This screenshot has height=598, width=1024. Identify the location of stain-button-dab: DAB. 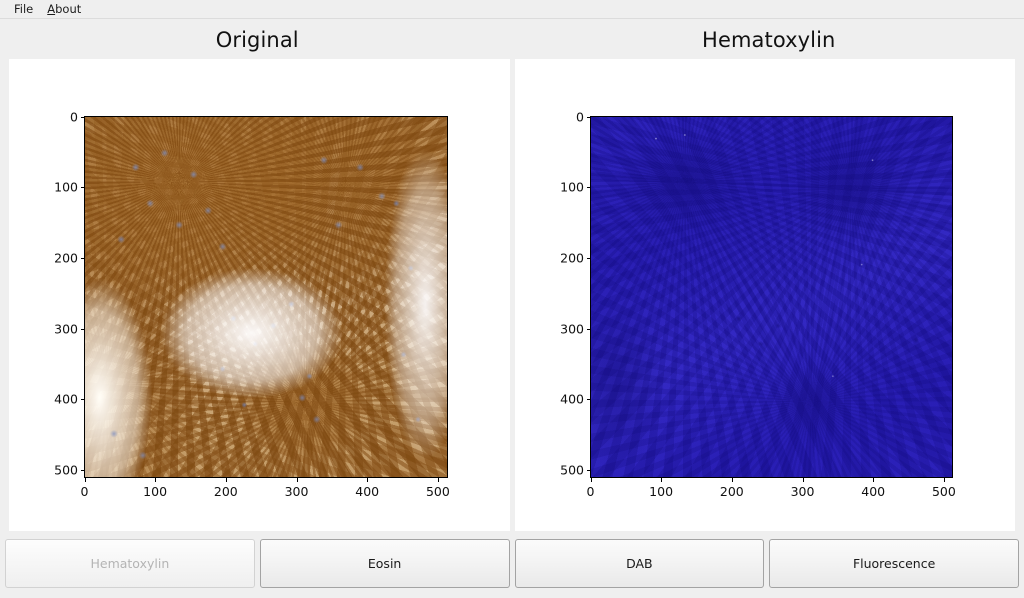
(639, 563).